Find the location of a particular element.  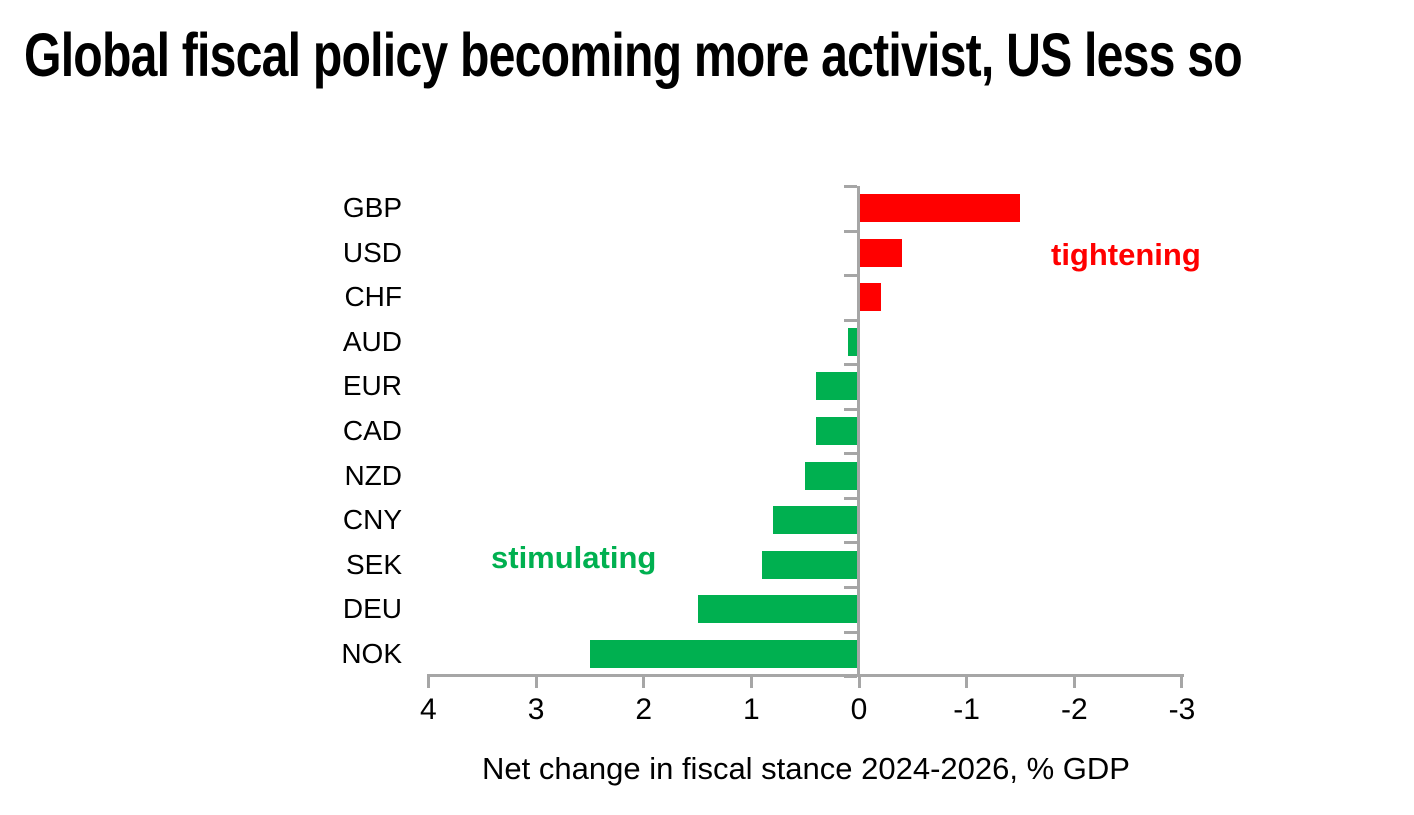

x-tick-label--2: -2 is located at coordinates (1074, 709).